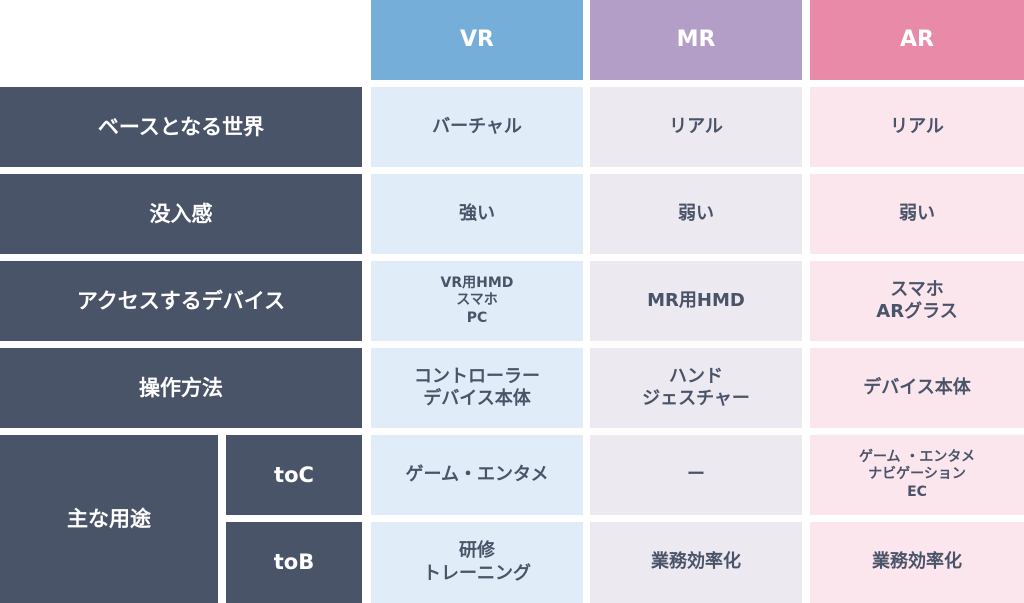 The image size is (1024, 603). I want to click on row-label: ベースとなる世界, so click(181, 127).